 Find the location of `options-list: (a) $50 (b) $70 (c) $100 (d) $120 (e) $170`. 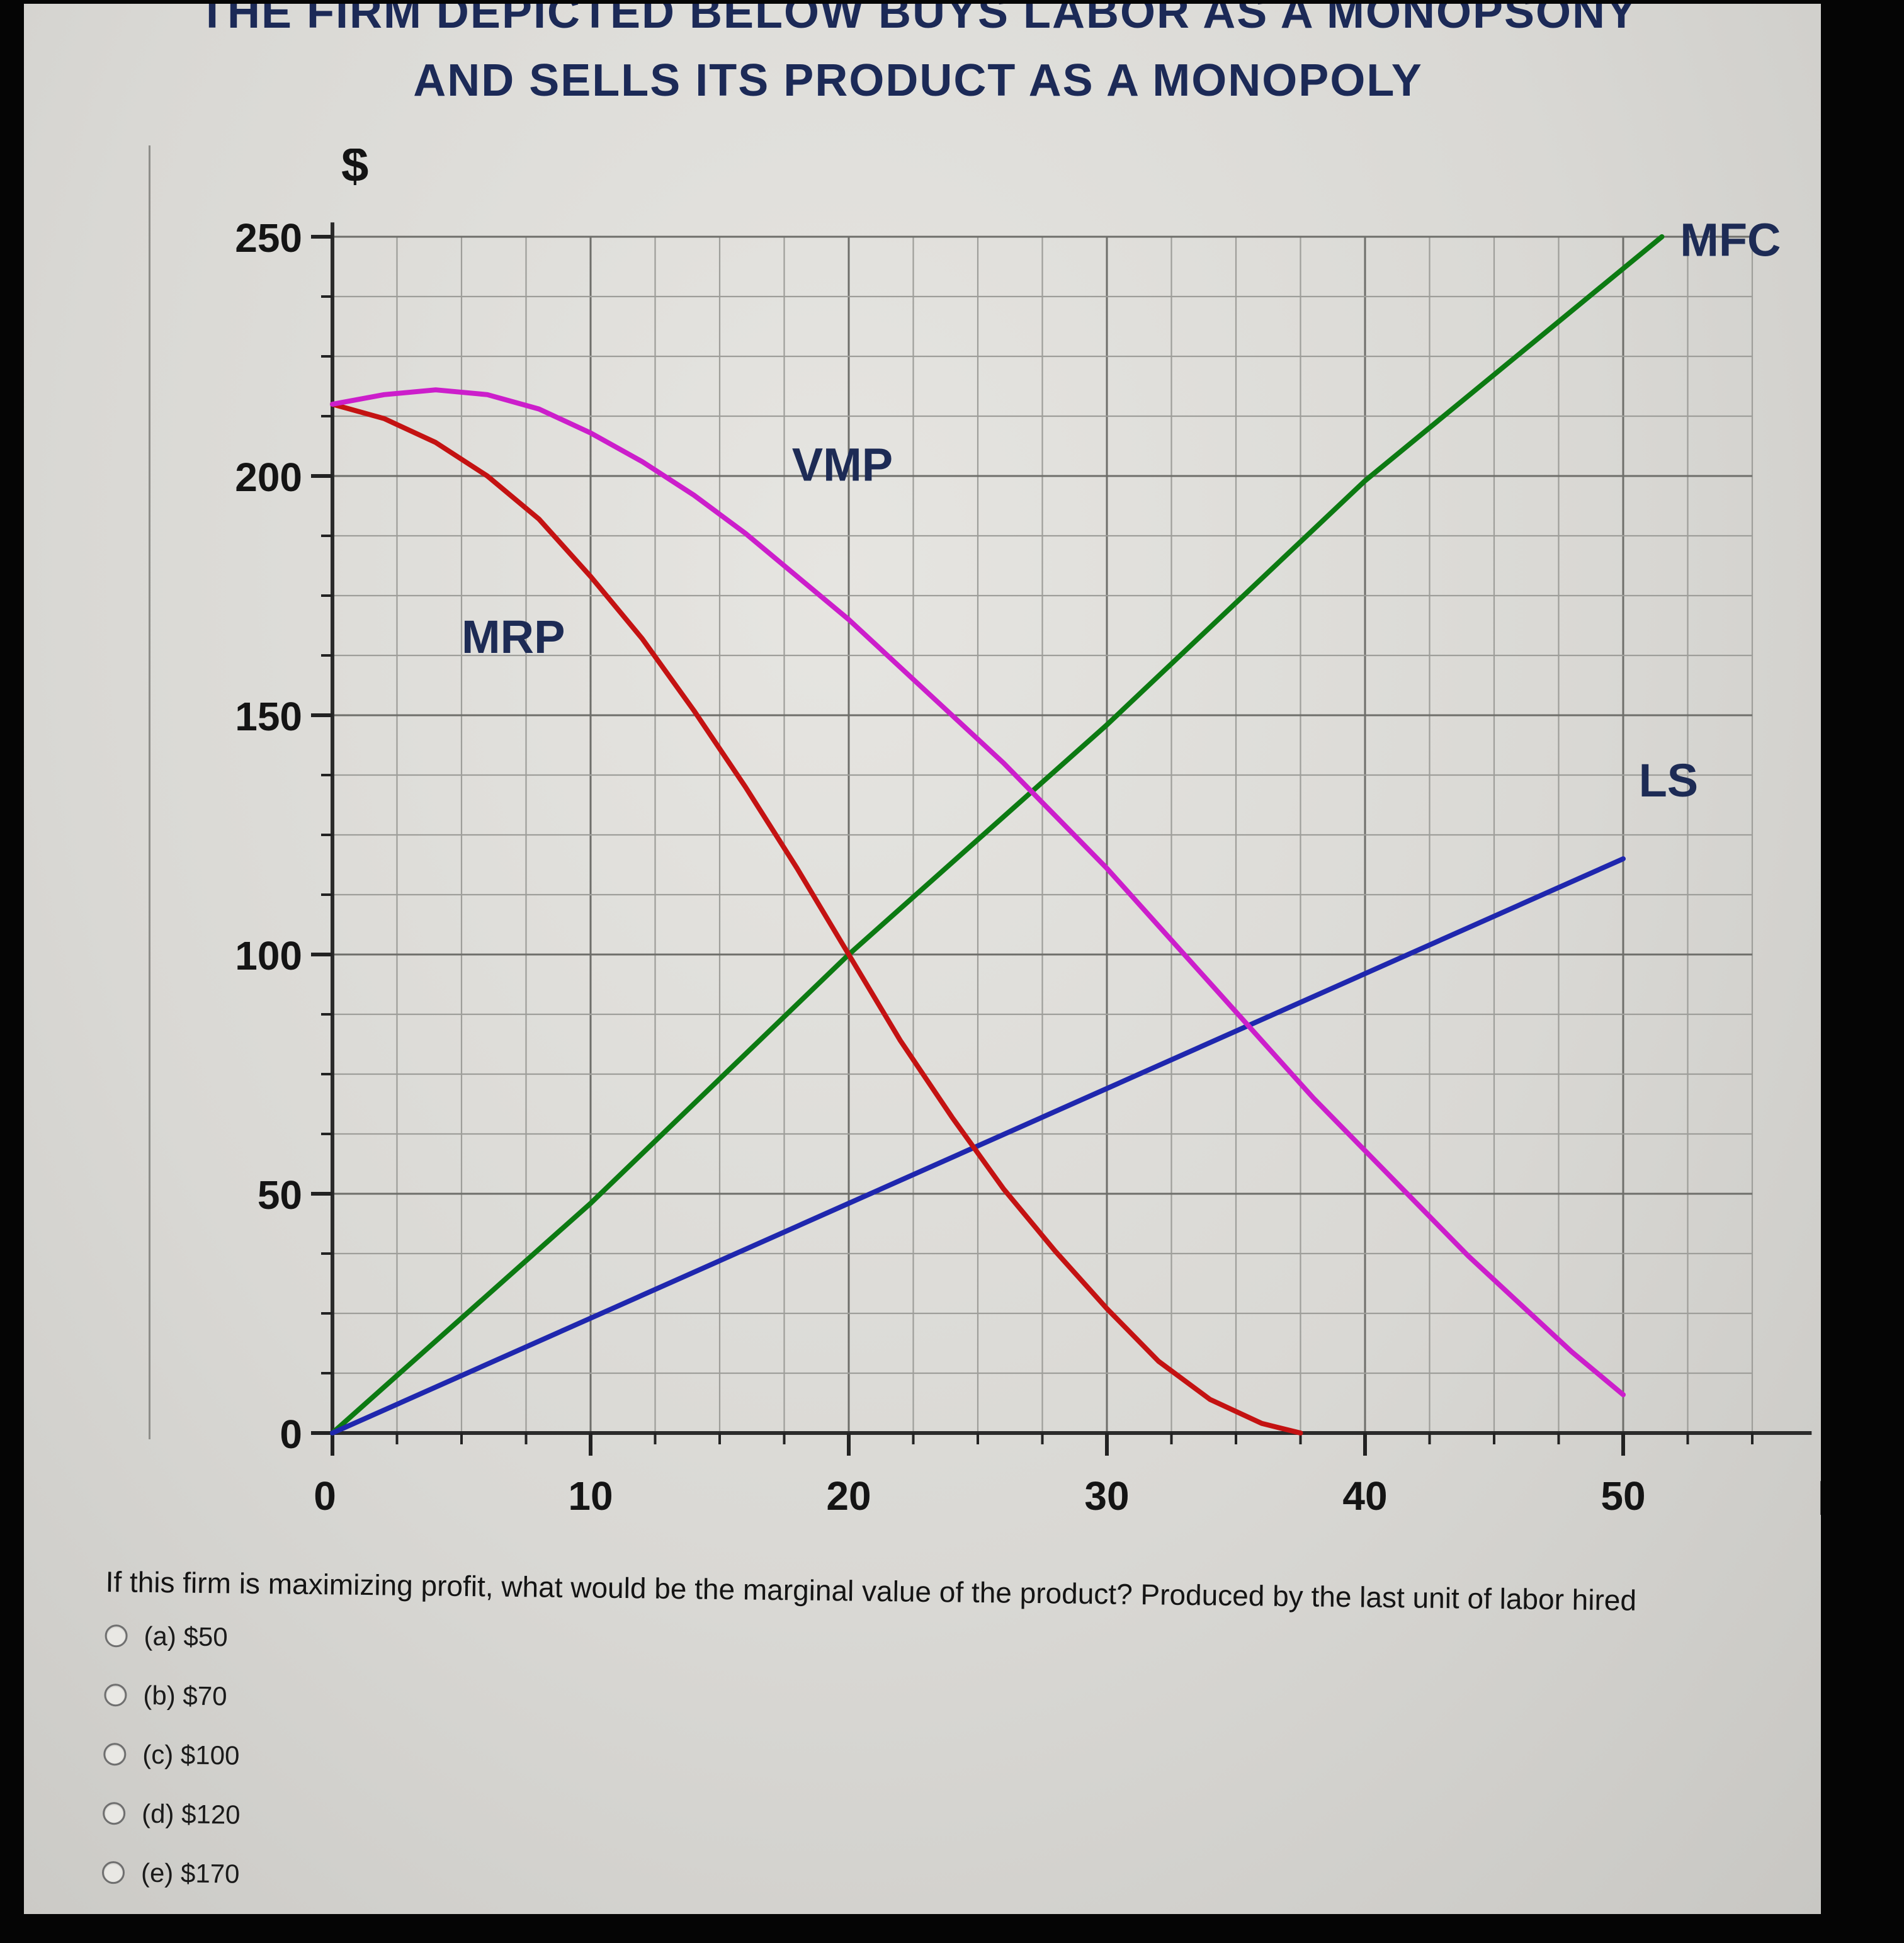

options-list: (a) $50 (b) $70 (c) $100 (d) $120 (e) $170 is located at coordinates (961, 1765).